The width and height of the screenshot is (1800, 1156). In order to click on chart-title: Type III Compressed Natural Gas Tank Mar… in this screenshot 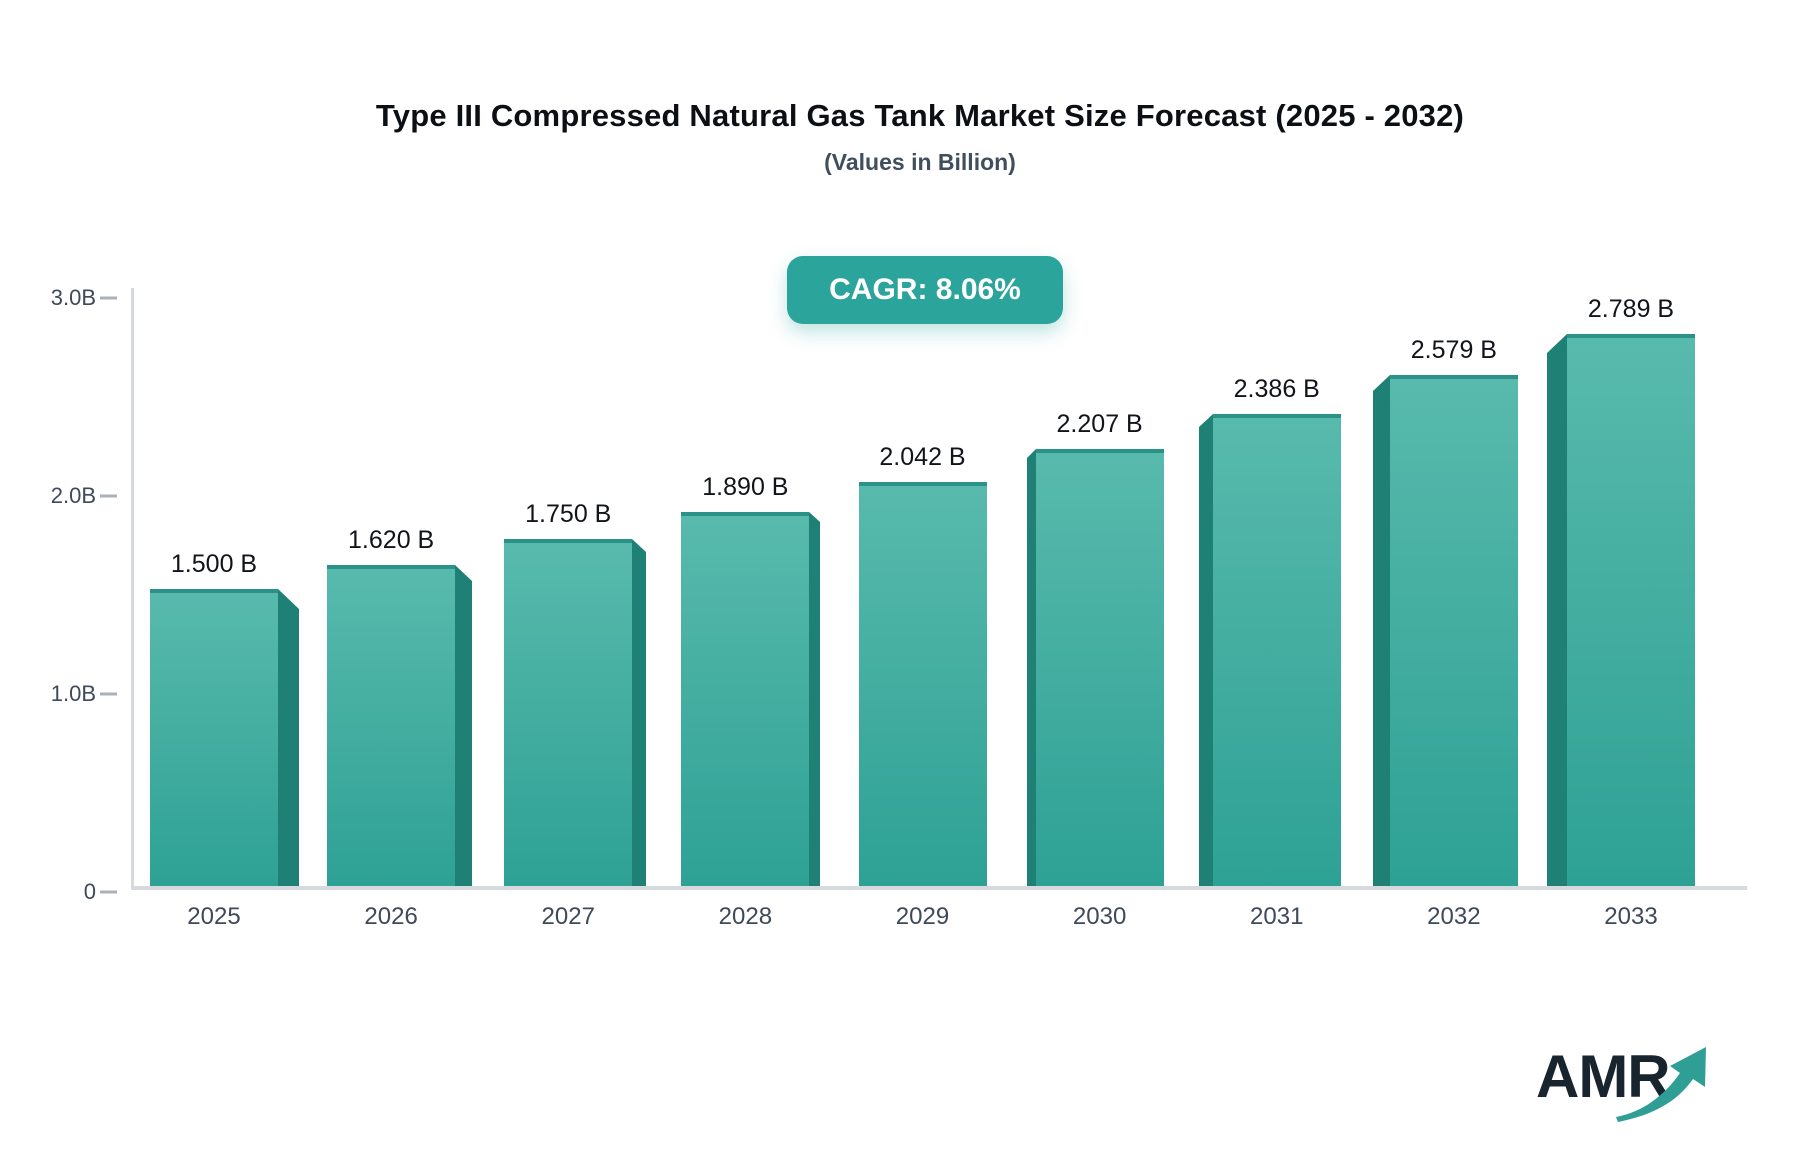, I will do `click(920, 115)`.